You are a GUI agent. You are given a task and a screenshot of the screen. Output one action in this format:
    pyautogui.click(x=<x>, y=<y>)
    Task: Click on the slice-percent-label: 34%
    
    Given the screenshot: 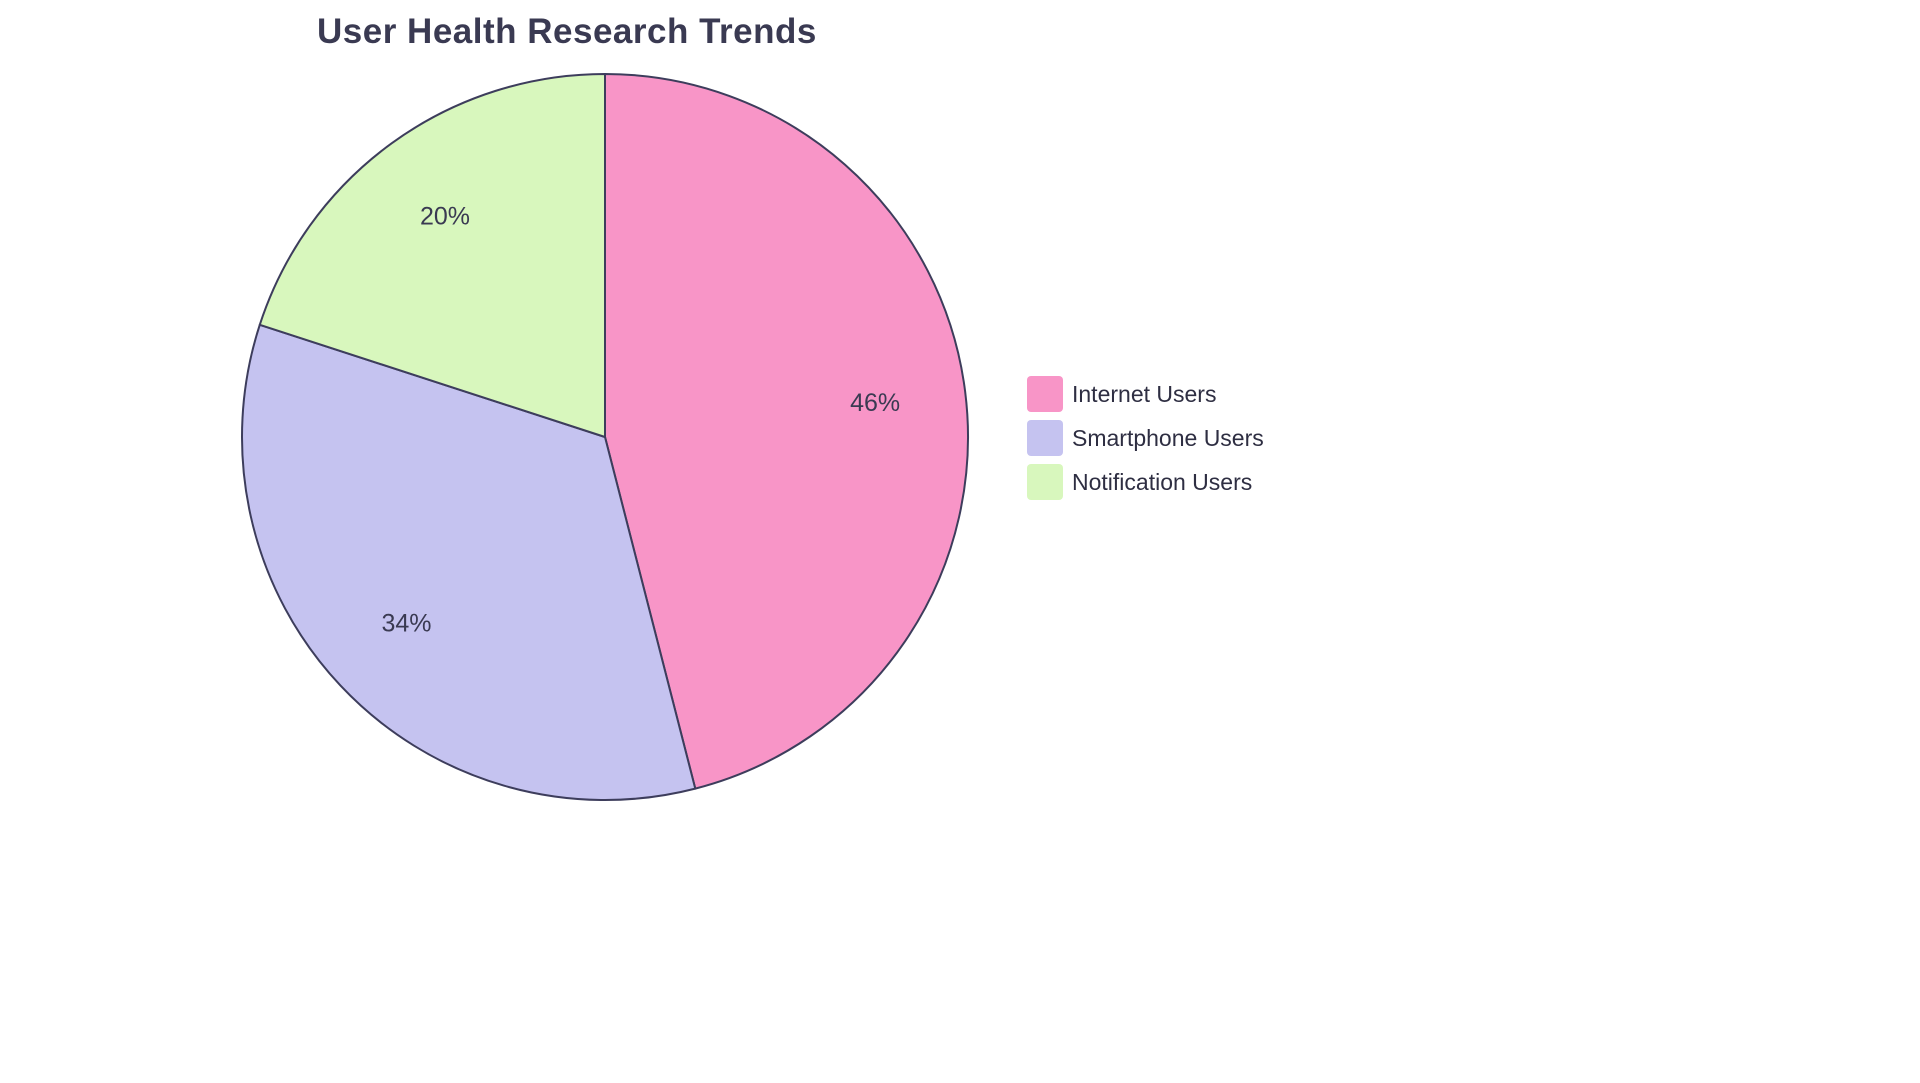 What is the action you would take?
    pyautogui.click(x=407, y=623)
    